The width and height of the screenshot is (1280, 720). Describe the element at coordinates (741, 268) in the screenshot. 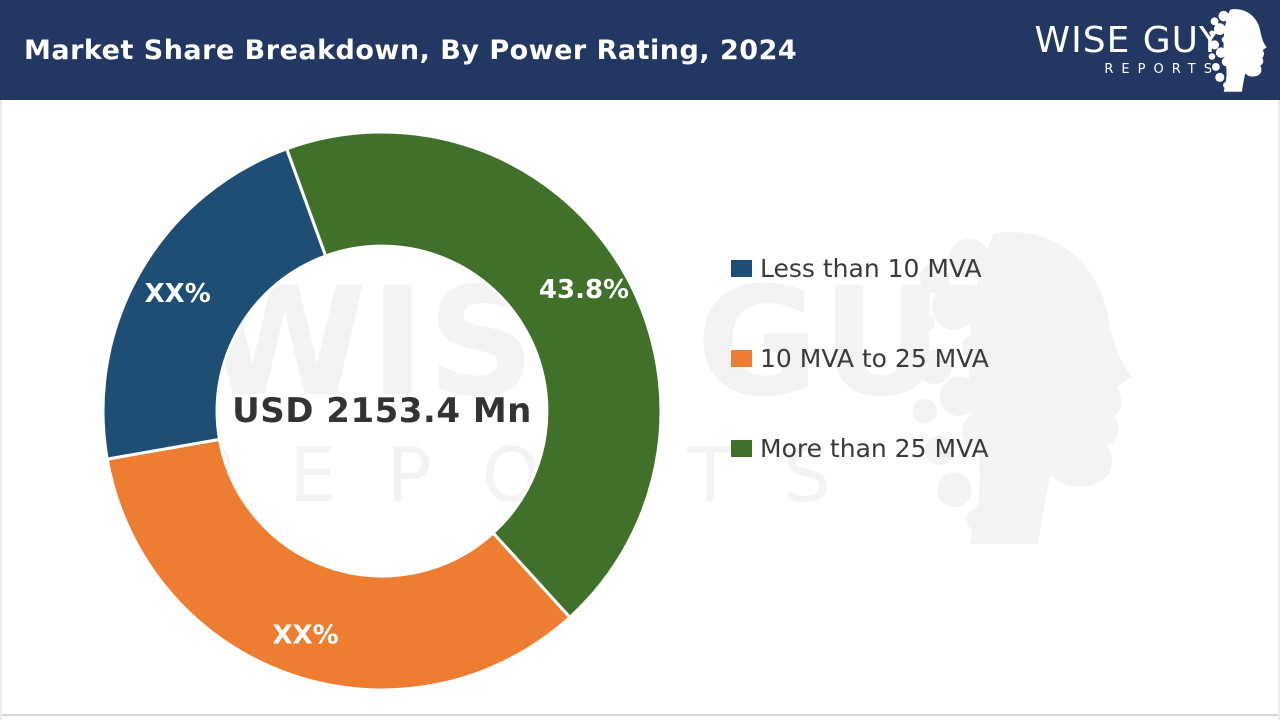

I see `legend-swatch-blue` at that location.